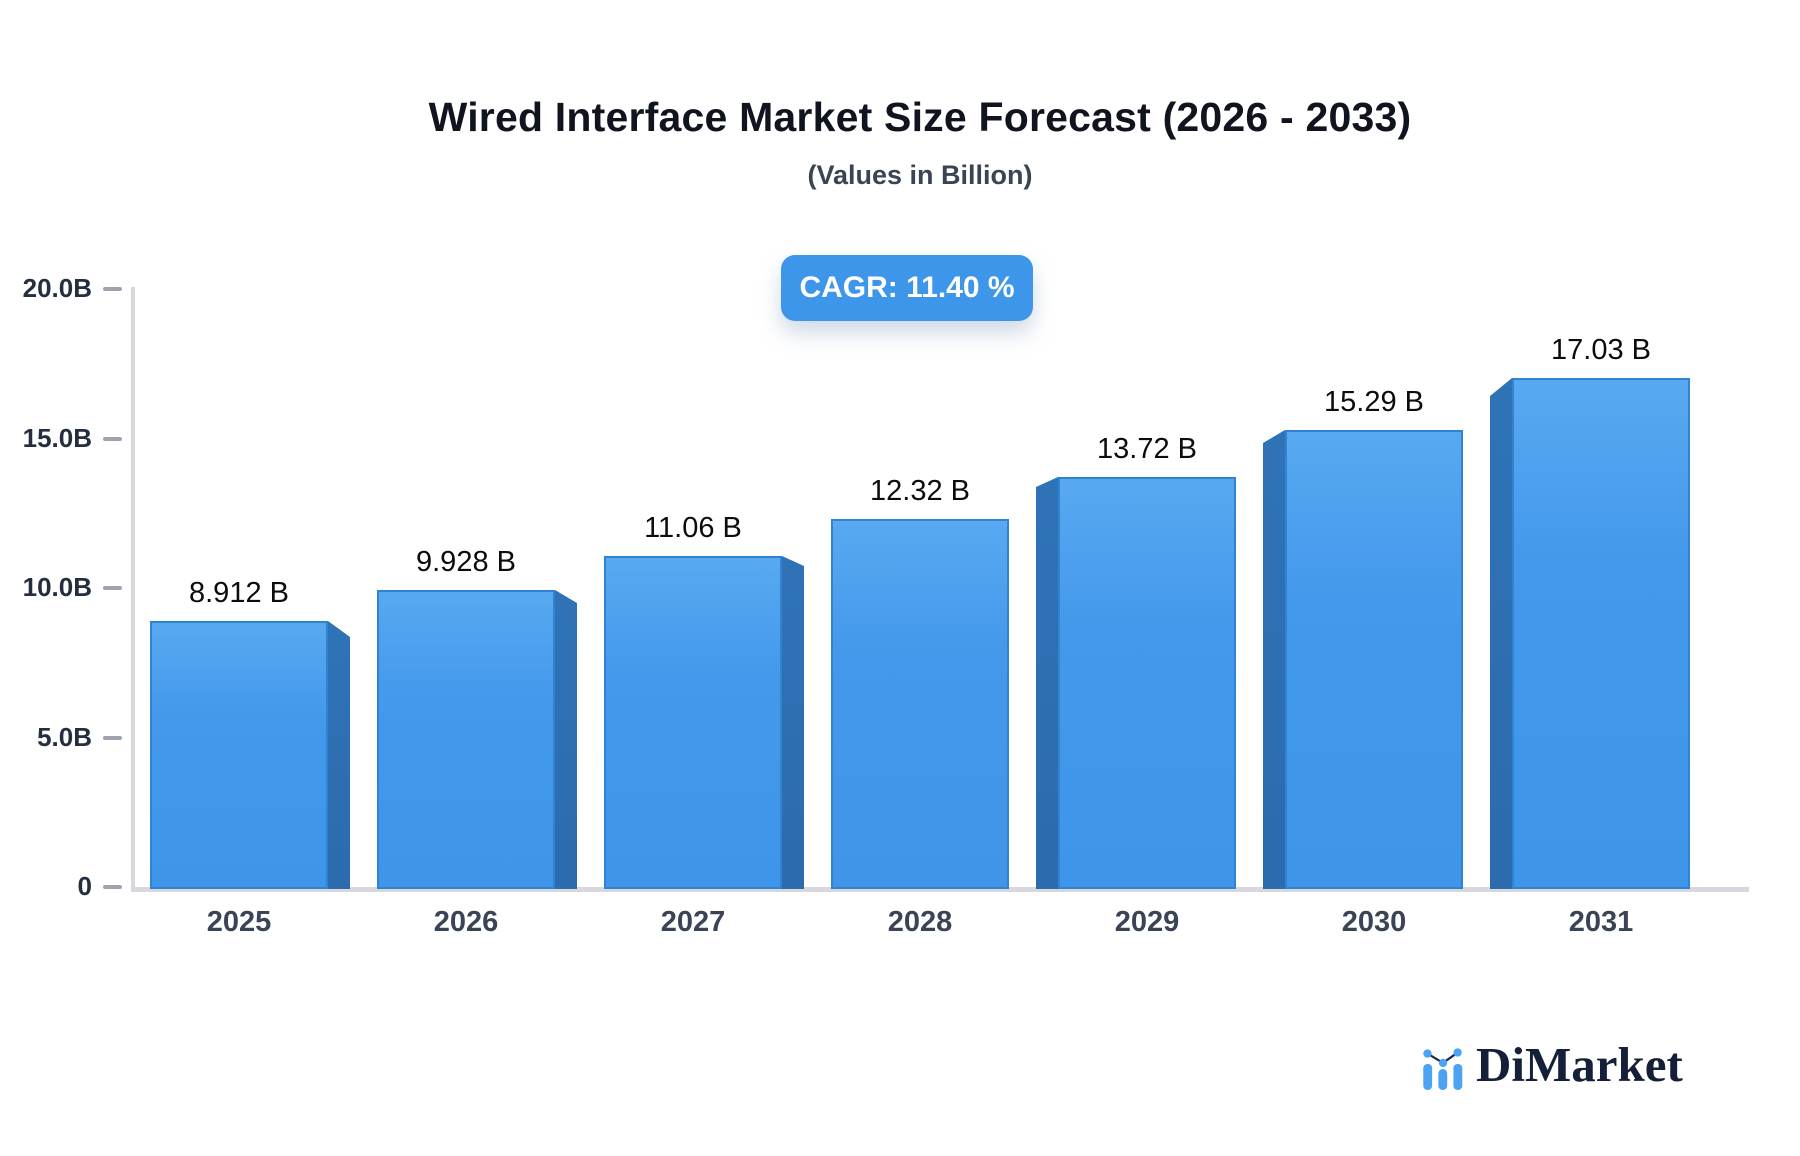 The image size is (1800, 1156). What do you see at coordinates (64, 736) in the screenshot?
I see `y-axis-tick-label: 5.0B` at bounding box center [64, 736].